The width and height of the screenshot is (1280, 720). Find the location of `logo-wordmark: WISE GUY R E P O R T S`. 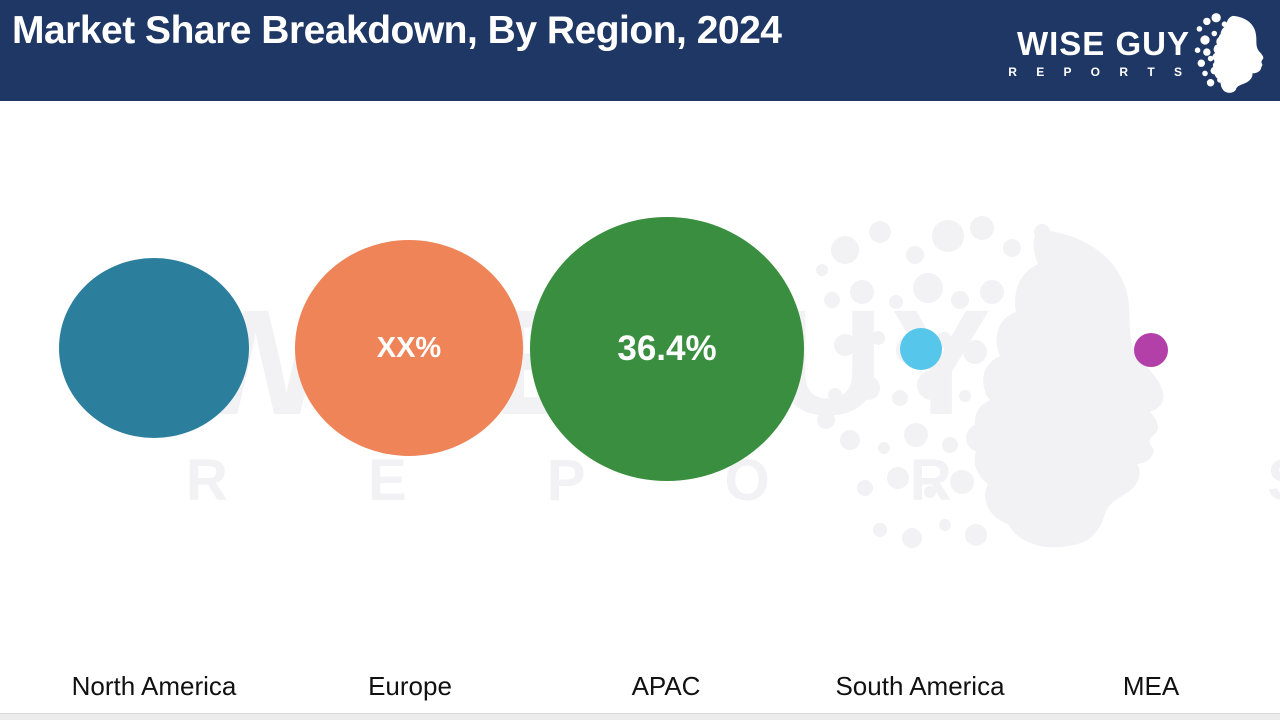

logo-wordmark: WISE GUY R E P O R T S is located at coordinates (1099, 53).